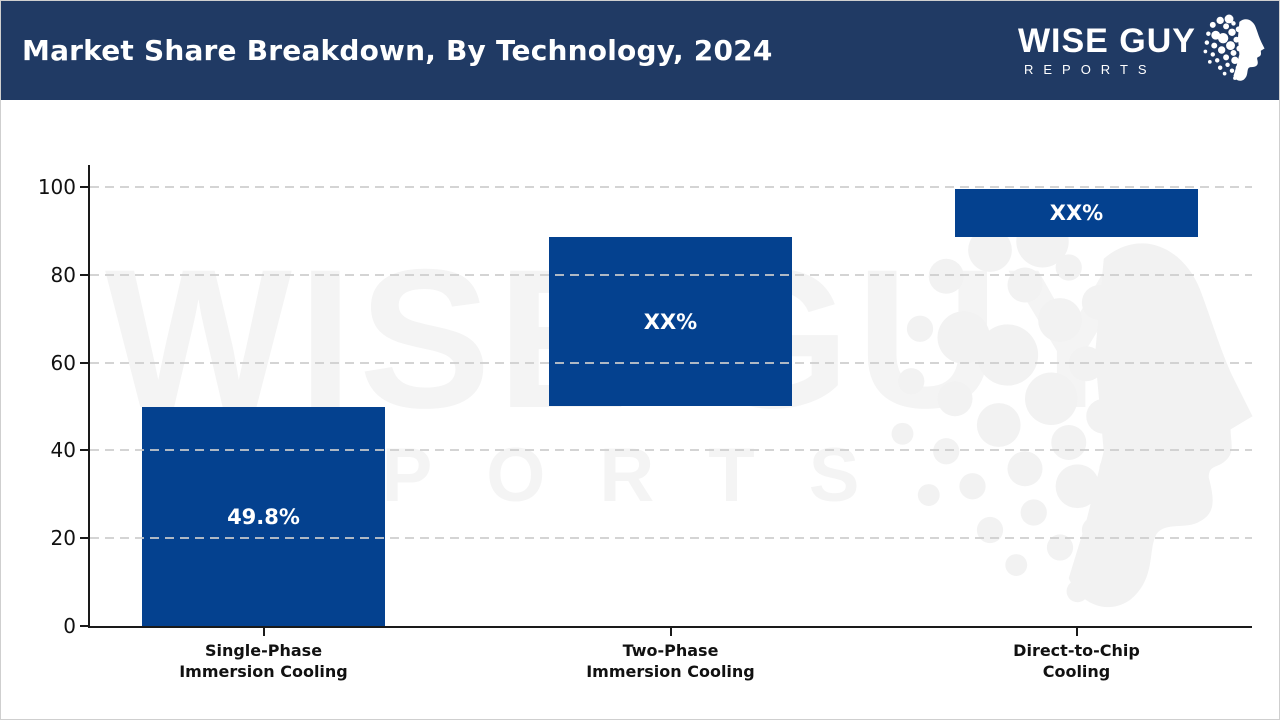  What do you see at coordinates (1076, 650) in the screenshot?
I see `category-label-line: Direct-to-Chip` at bounding box center [1076, 650].